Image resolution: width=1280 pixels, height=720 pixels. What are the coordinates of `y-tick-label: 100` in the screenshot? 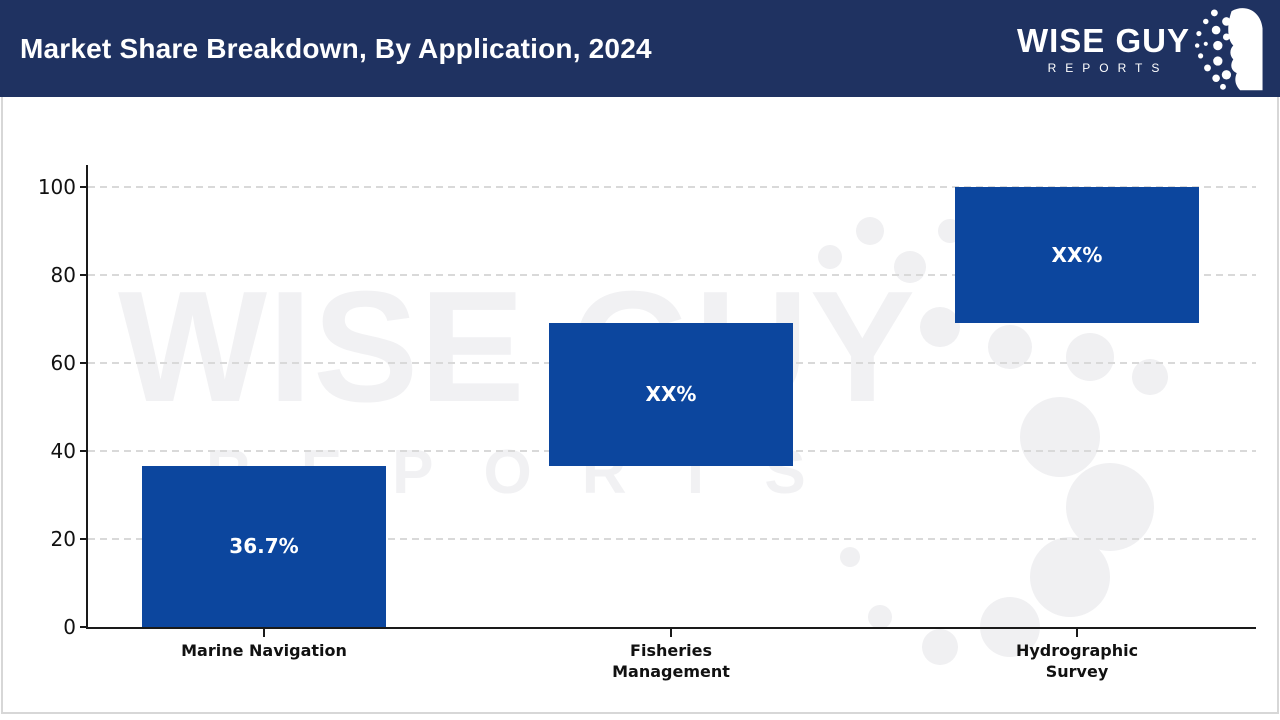 It's located at (56, 187).